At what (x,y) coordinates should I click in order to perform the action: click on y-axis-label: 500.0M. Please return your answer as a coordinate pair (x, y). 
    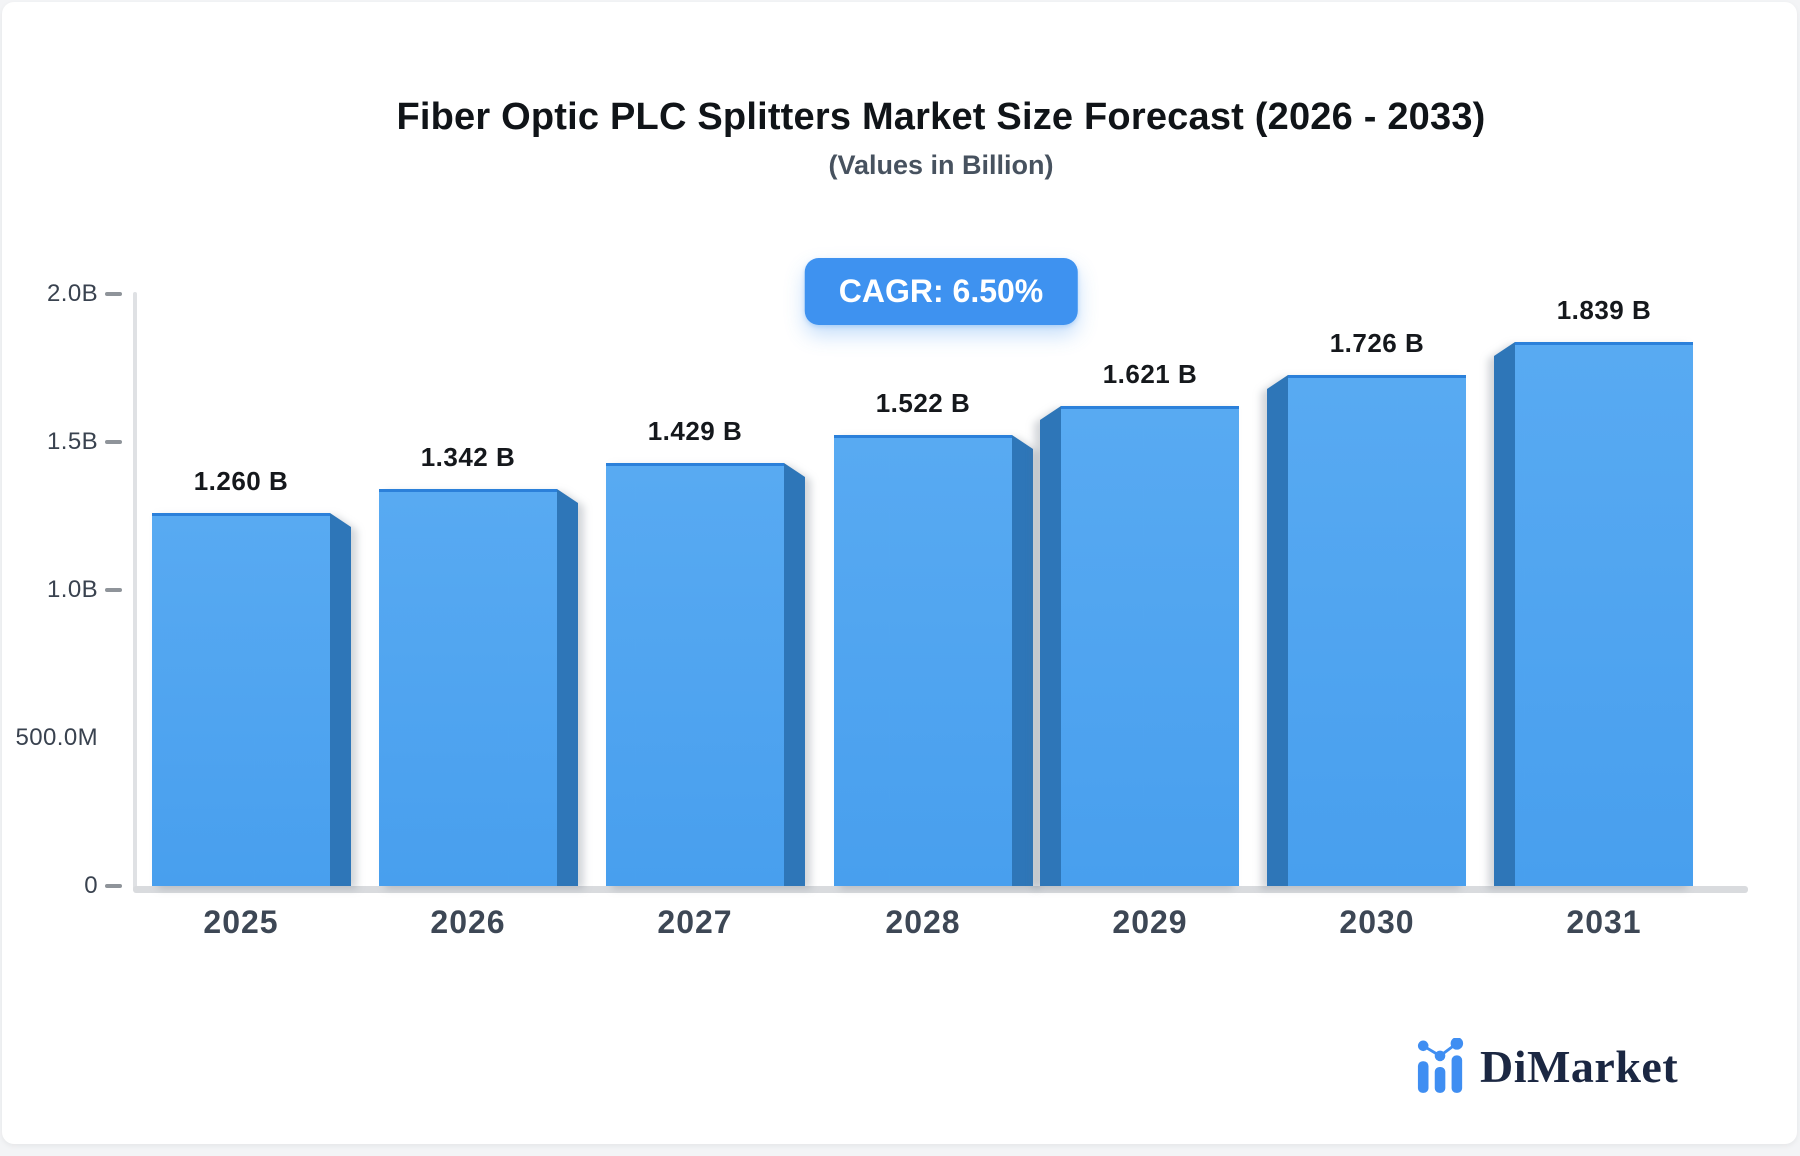
    Looking at the image, I should click on (56, 737).